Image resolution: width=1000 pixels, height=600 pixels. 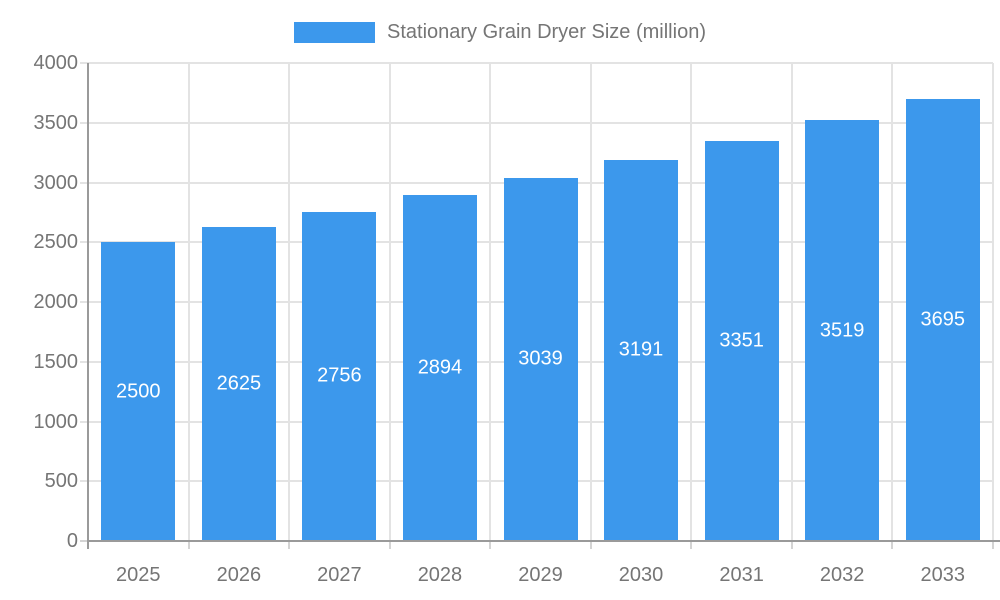 What do you see at coordinates (334, 32) in the screenshot?
I see `legend-swatch` at bounding box center [334, 32].